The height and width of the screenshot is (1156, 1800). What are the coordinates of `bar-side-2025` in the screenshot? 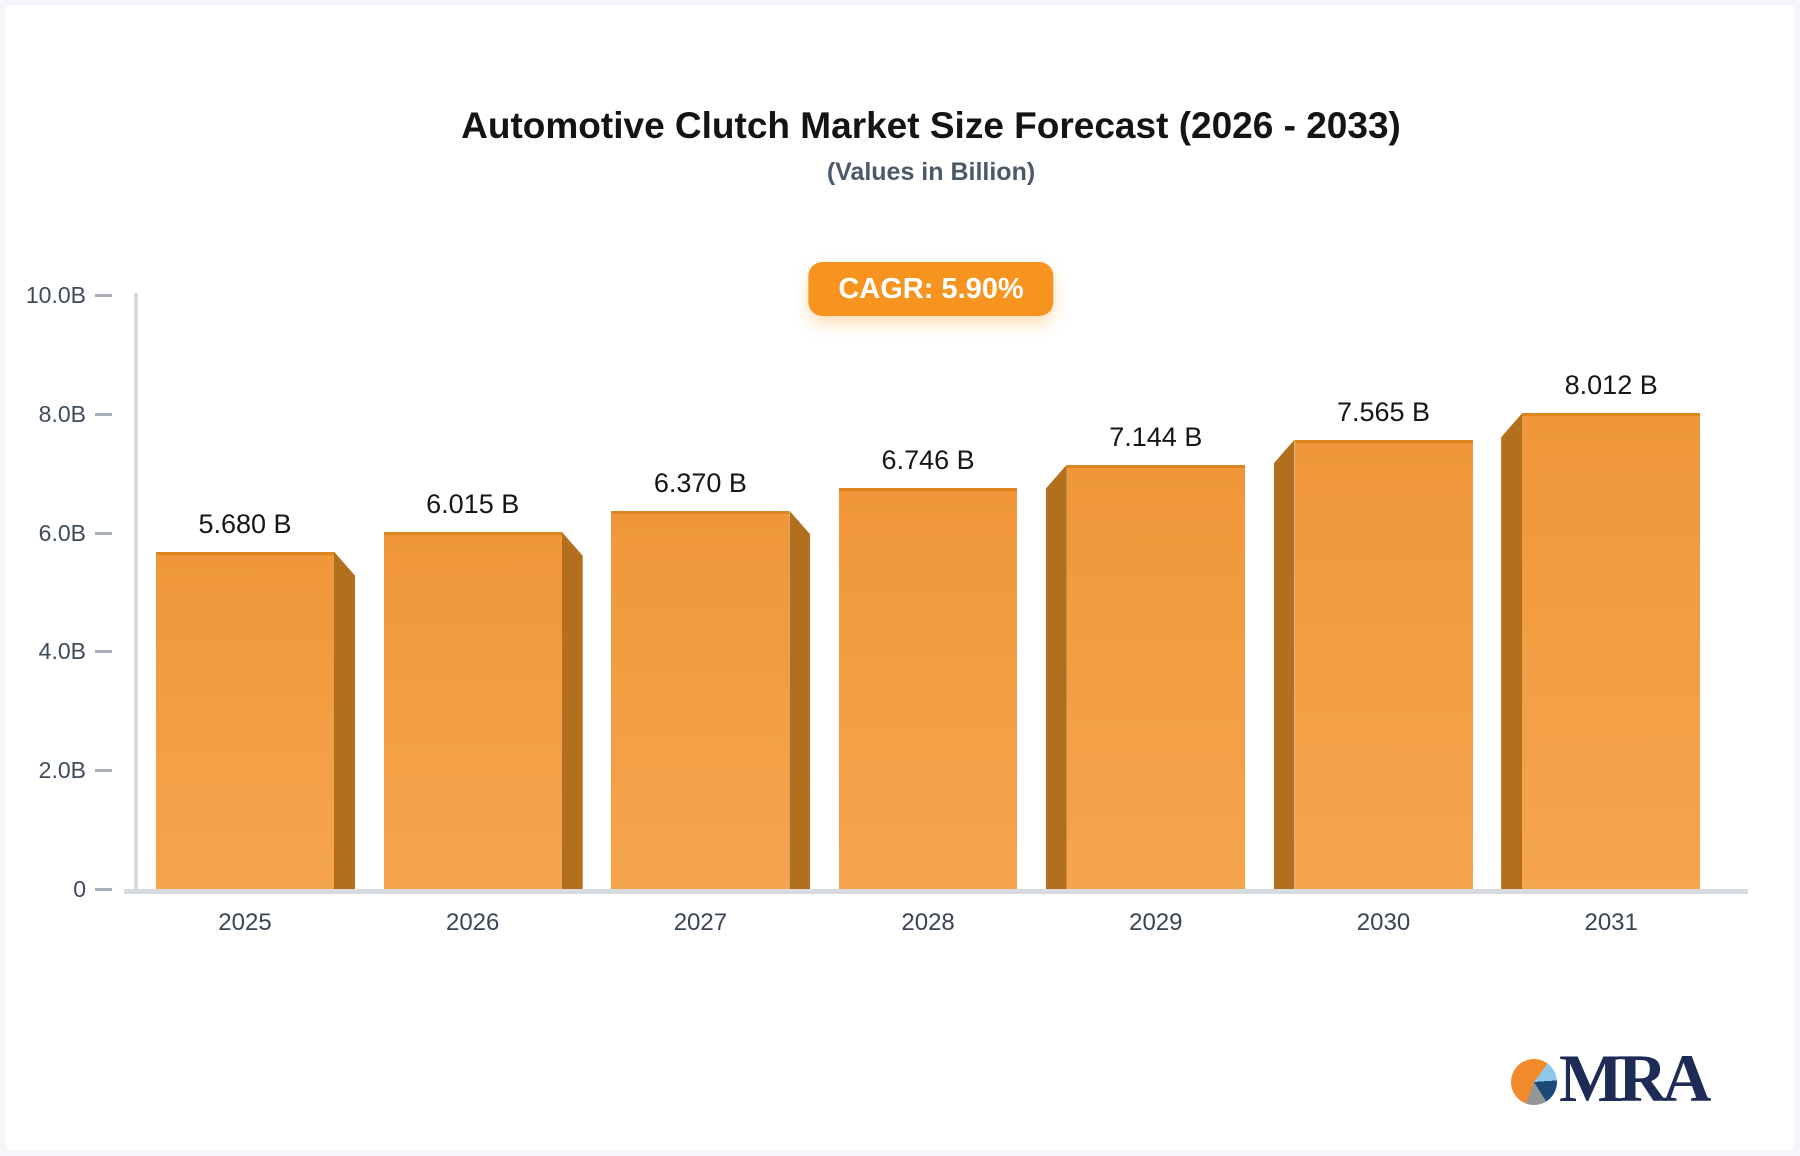 It's located at (344, 720).